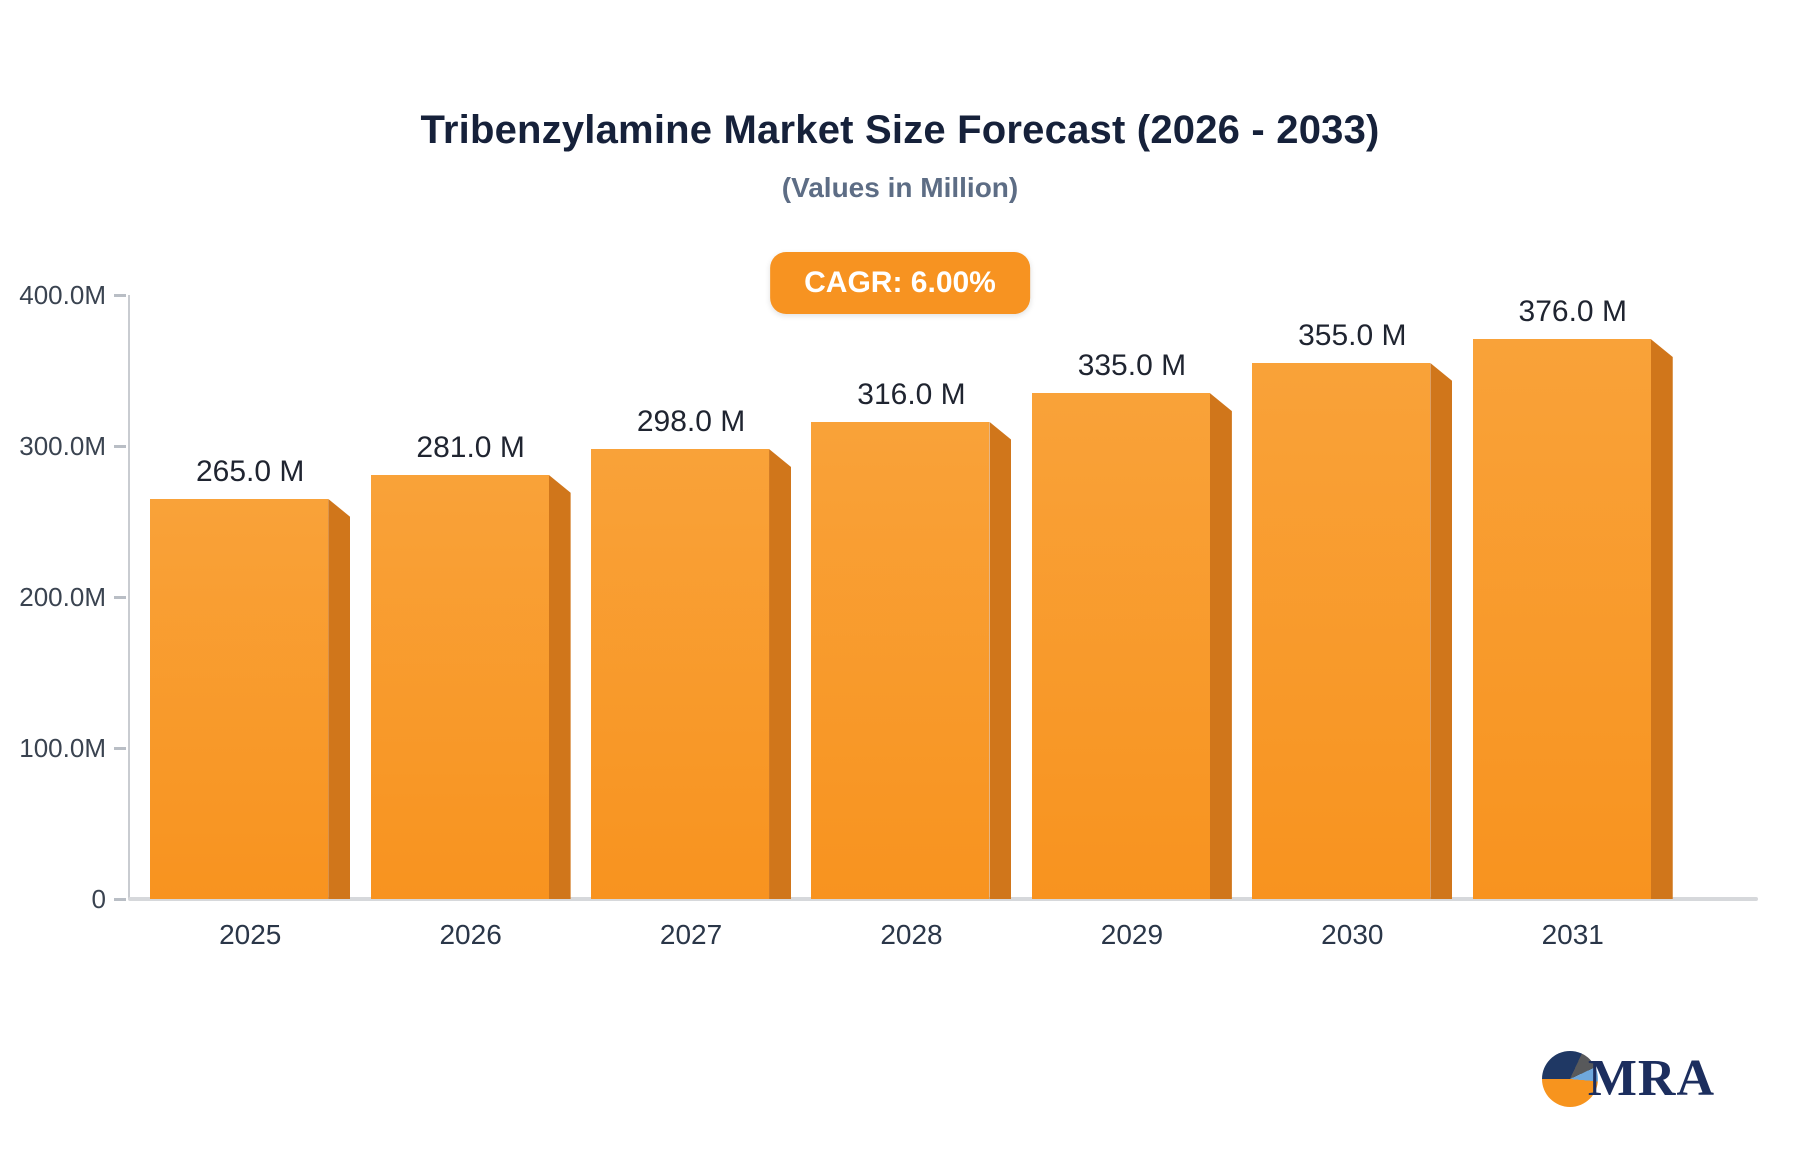 The image size is (1800, 1156). What do you see at coordinates (900, 187) in the screenshot?
I see `chart-subtitle: (Values in Million)` at bounding box center [900, 187].